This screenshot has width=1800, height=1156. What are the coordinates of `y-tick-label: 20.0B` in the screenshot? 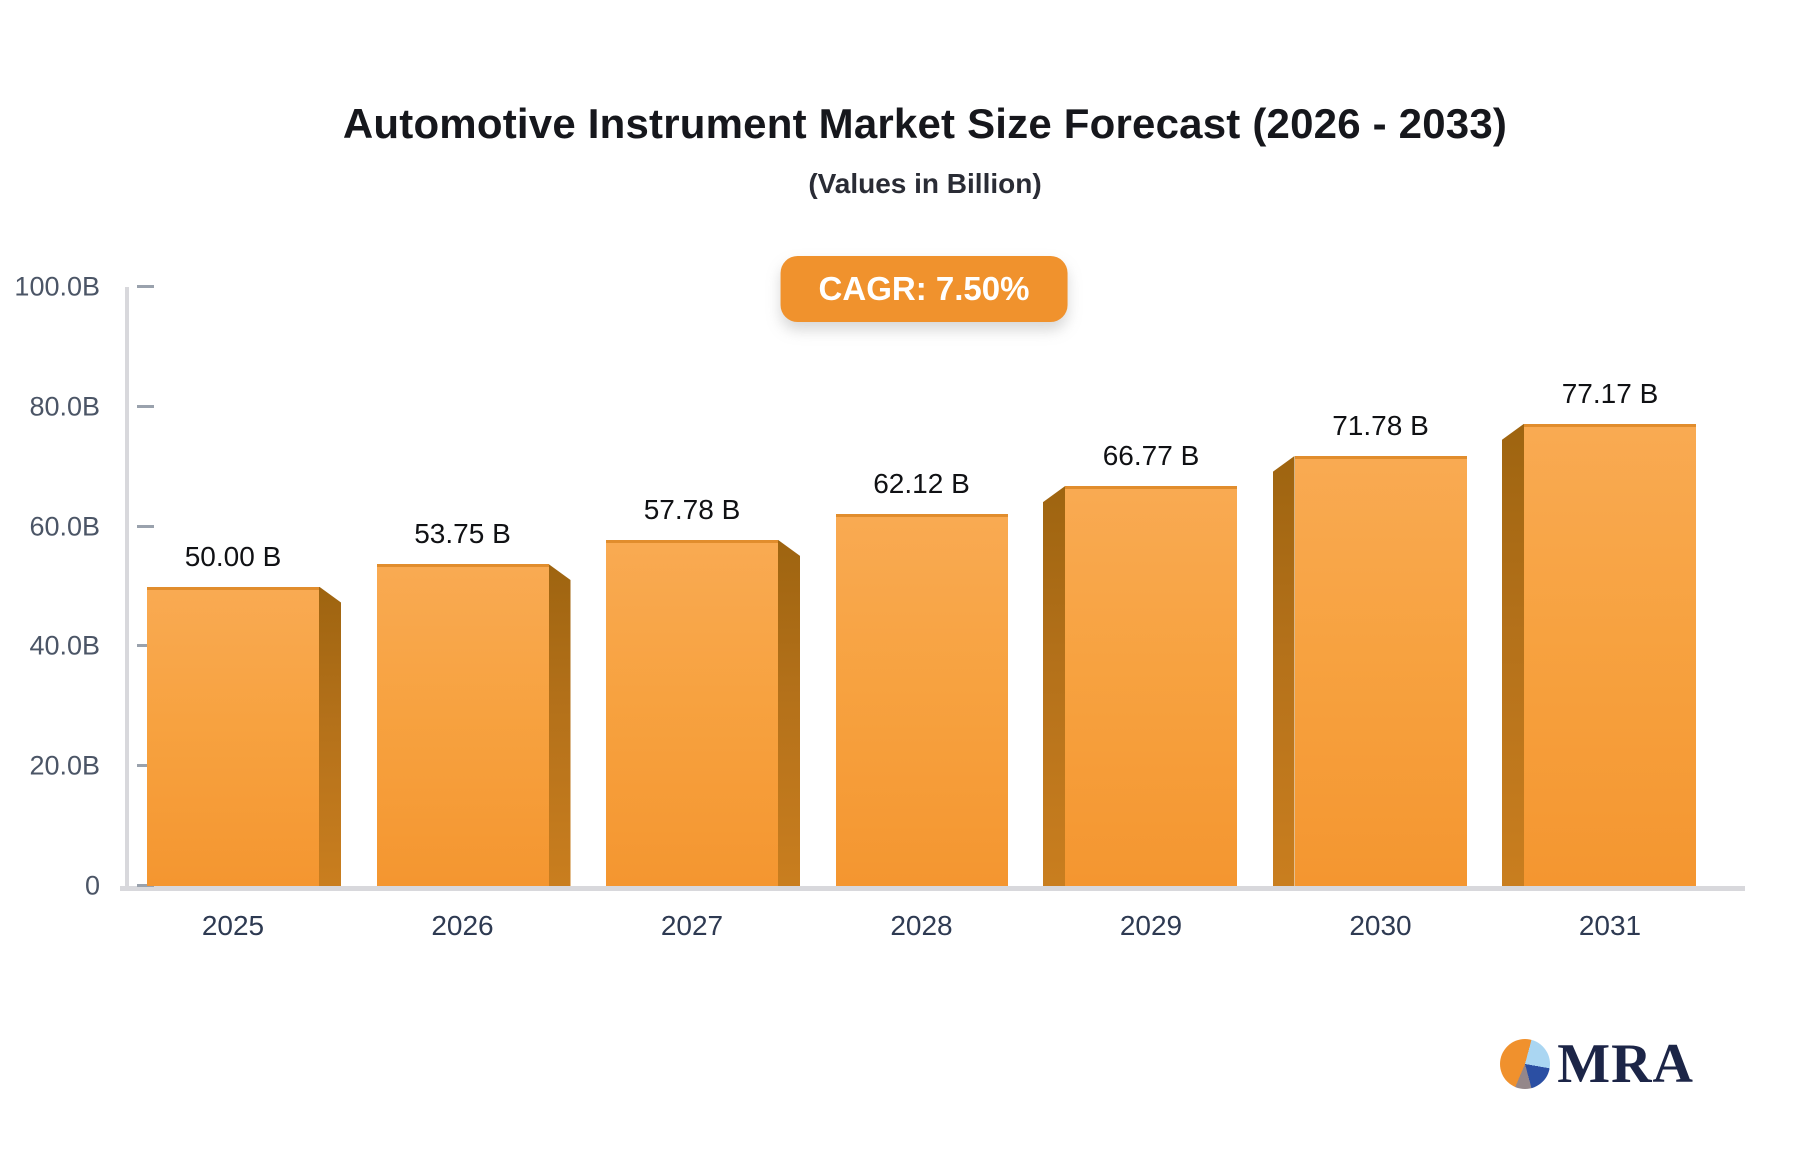 It's located at (64, 765).